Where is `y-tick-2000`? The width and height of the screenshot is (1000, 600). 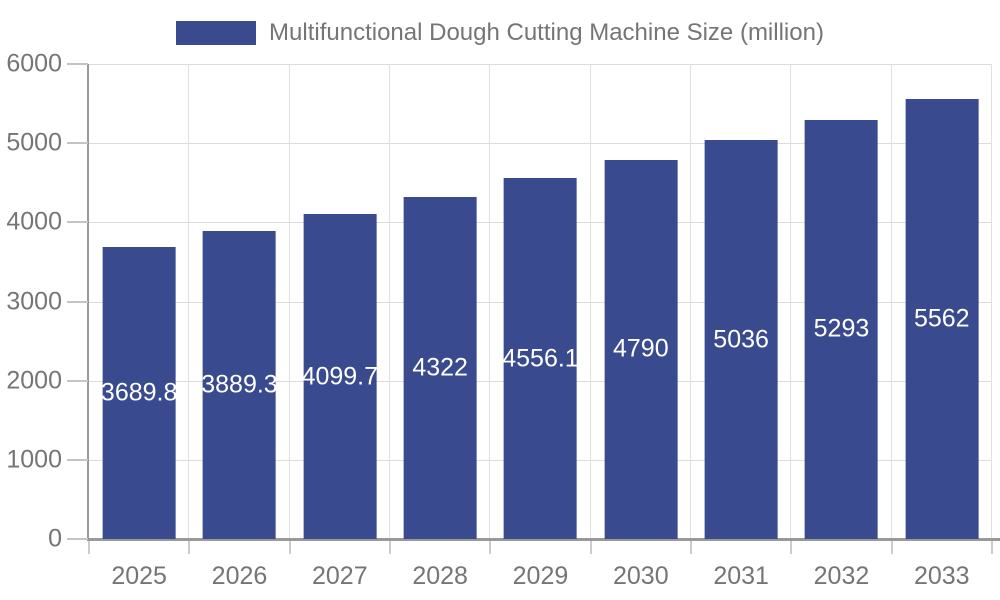 y-tick-2000 is located at coordinates (77, 380).